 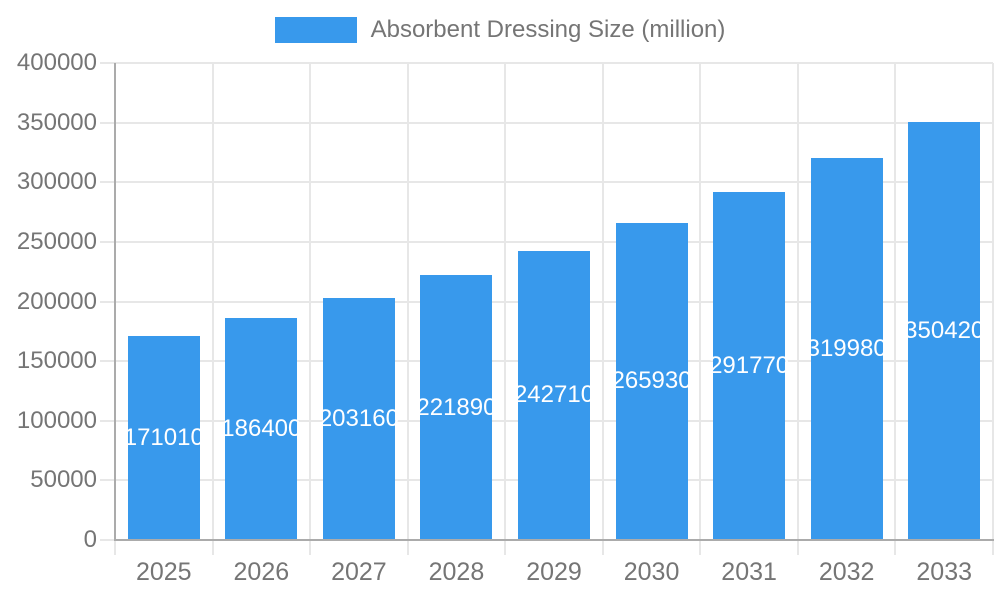 What do you see at coordinates (56, 241) in the screenshot?
I see `y-axis-tick-label: 250000` at bounding box center [56, 241].